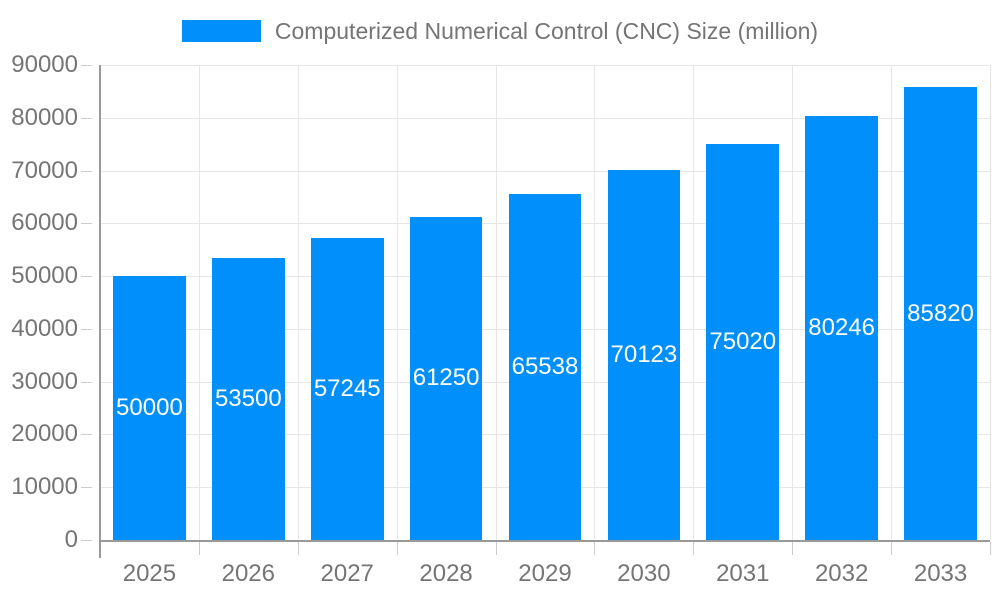  What do you see at coordinates (44, 487) in the screenshot?
I see `y-tick-label: 10000` at bounding box center [44, 487].